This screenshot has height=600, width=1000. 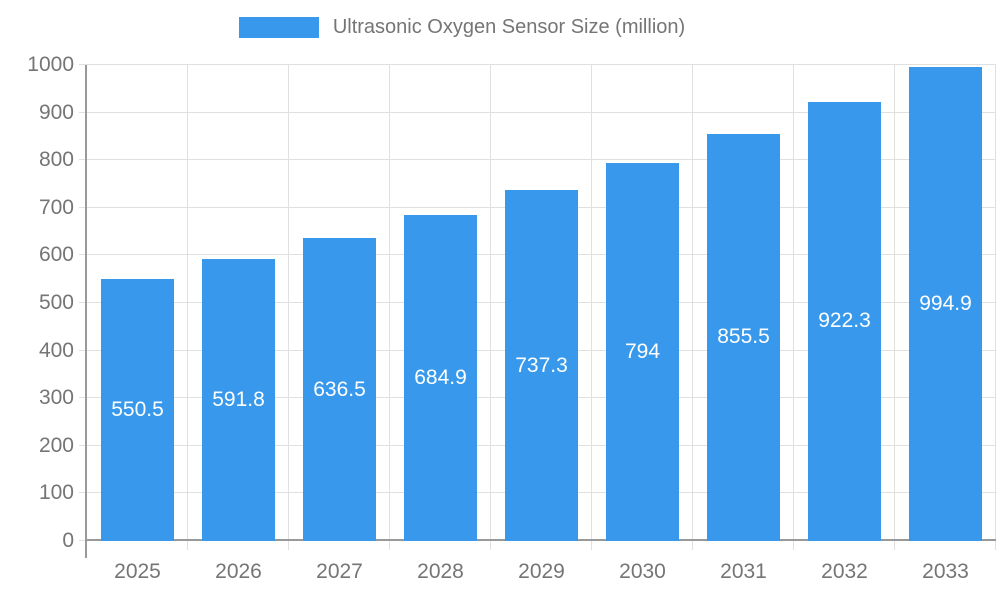 I want to click on x-tick-label: 2031, so click(x=743, y=571).